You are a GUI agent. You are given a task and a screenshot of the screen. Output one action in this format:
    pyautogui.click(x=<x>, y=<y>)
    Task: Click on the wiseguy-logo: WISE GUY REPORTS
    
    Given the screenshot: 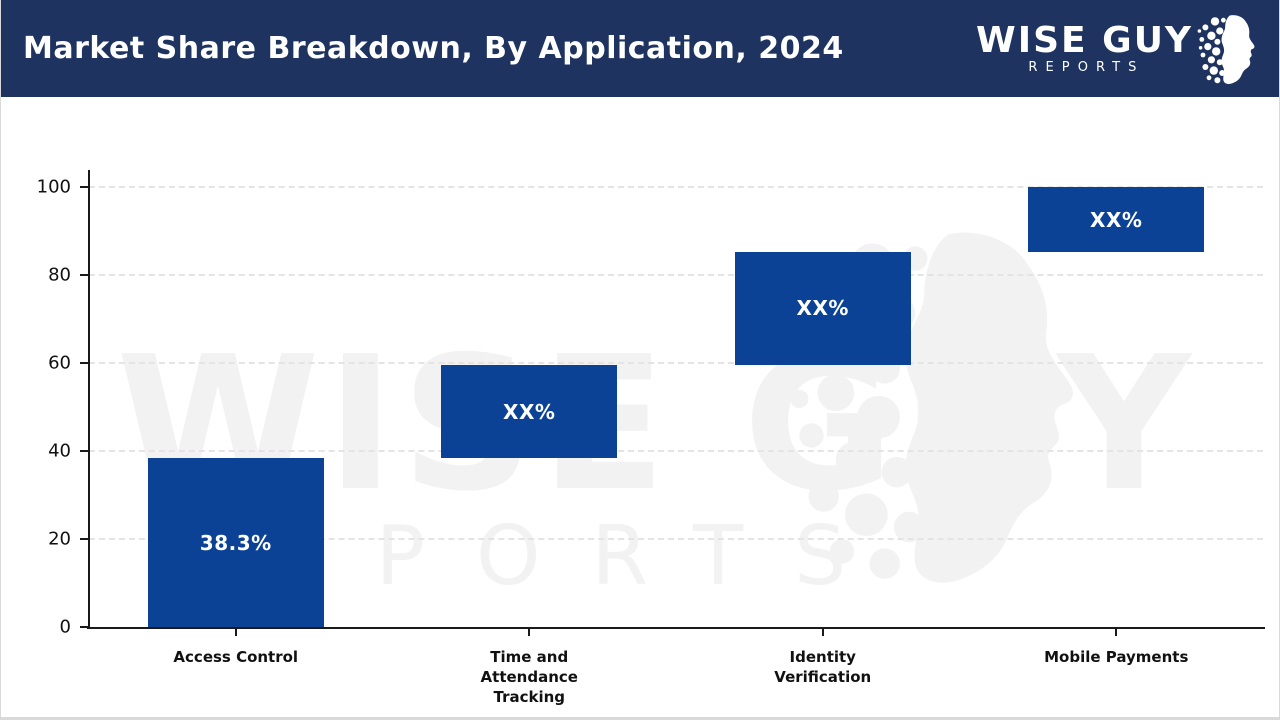 What is the action you would take?
    pyautogui.click(x=1116, y=49)
    